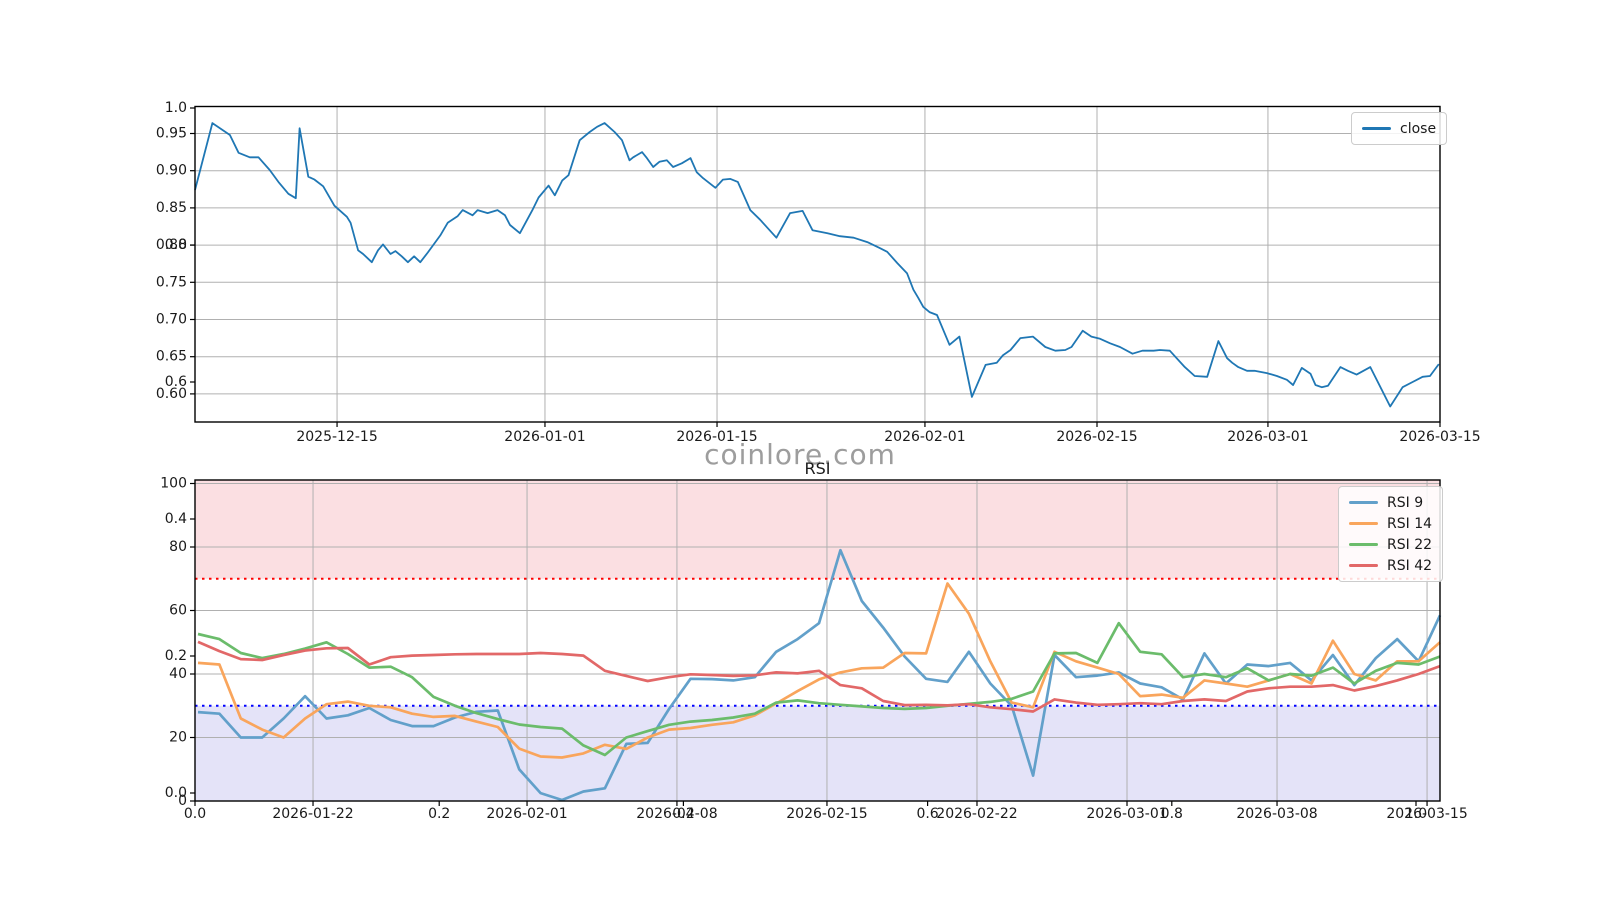 The height and width of the screenshot is (900, 1600). I want to click on legend-item-rsi22: RSI 22, so click(1390, 544).